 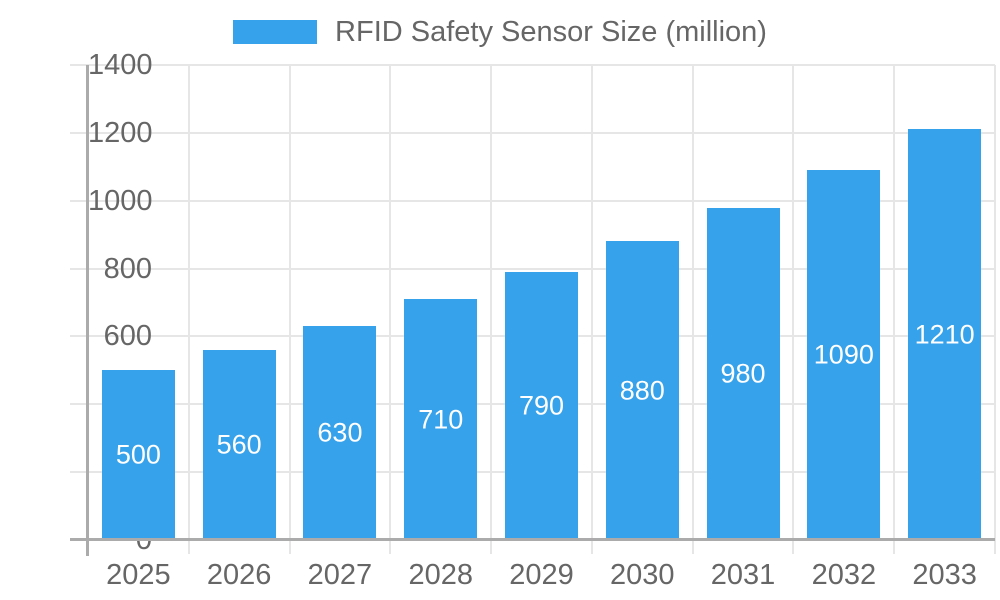 I want to click on bar-value-label: 630, so click(x=340, y=432).